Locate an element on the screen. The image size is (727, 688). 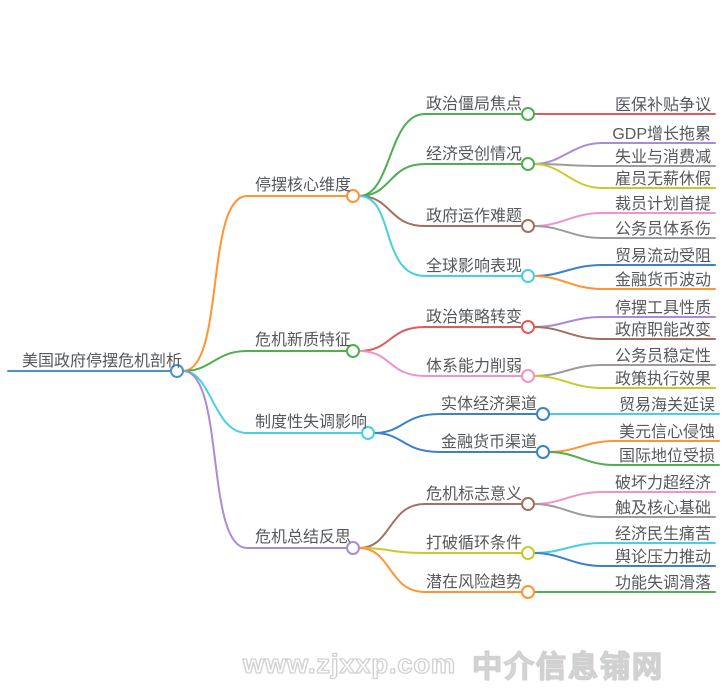
node-3-1-circle is located at coordinates (528, 553).